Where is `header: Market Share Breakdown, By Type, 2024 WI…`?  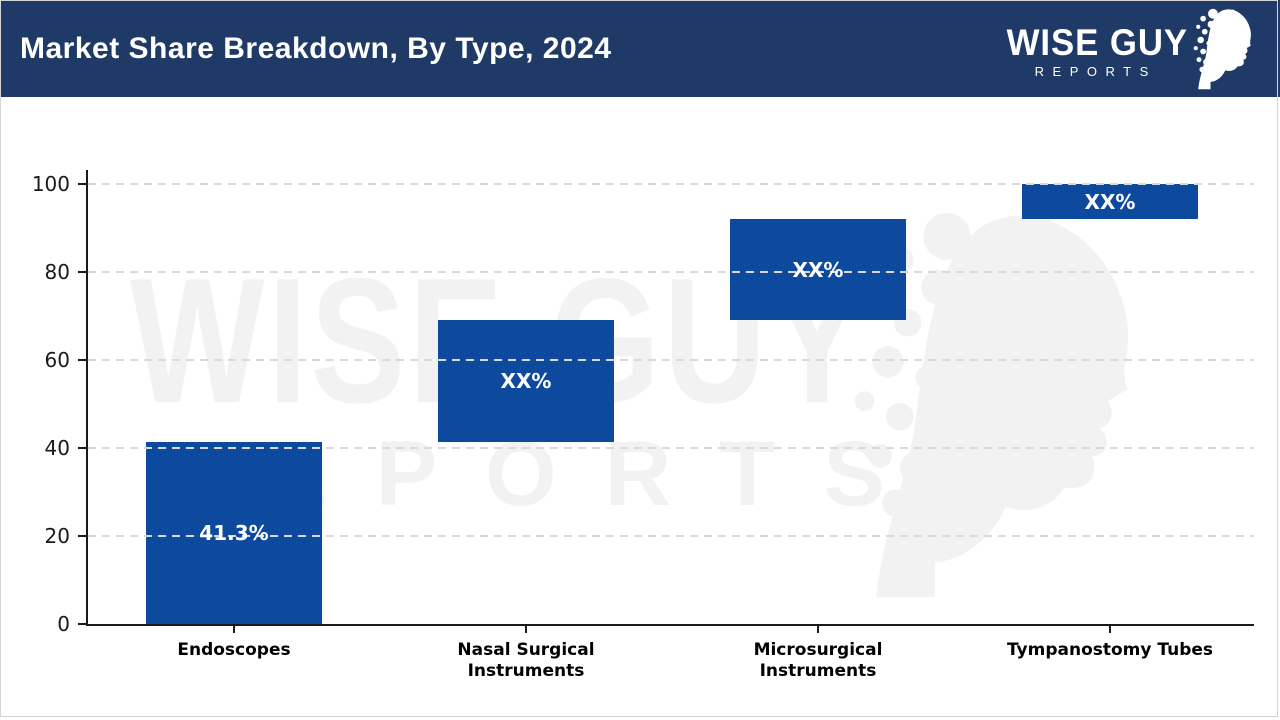
header: Market Share Breakdown, By Type, 2024 WI… is located at coordinates (640, 48).